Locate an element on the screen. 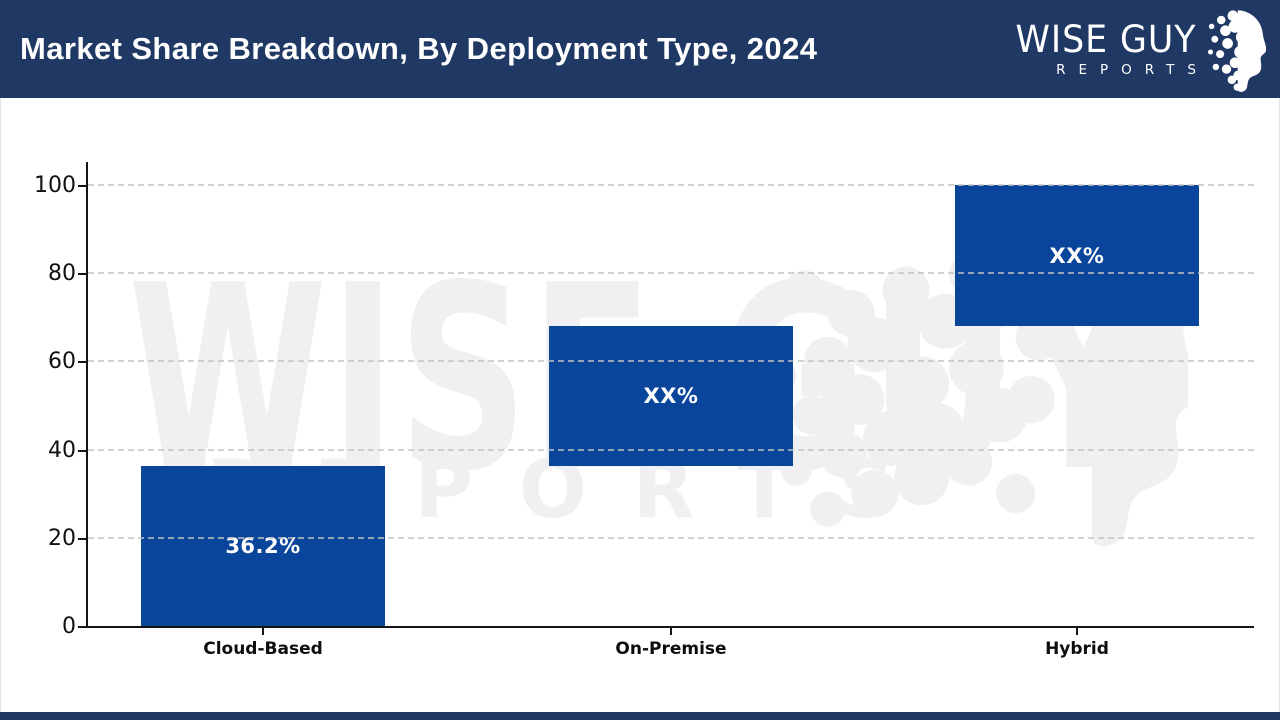 This screenshot has height=720, width=1280. bar-on-premise: XX% is located at coordinates (671, 396).